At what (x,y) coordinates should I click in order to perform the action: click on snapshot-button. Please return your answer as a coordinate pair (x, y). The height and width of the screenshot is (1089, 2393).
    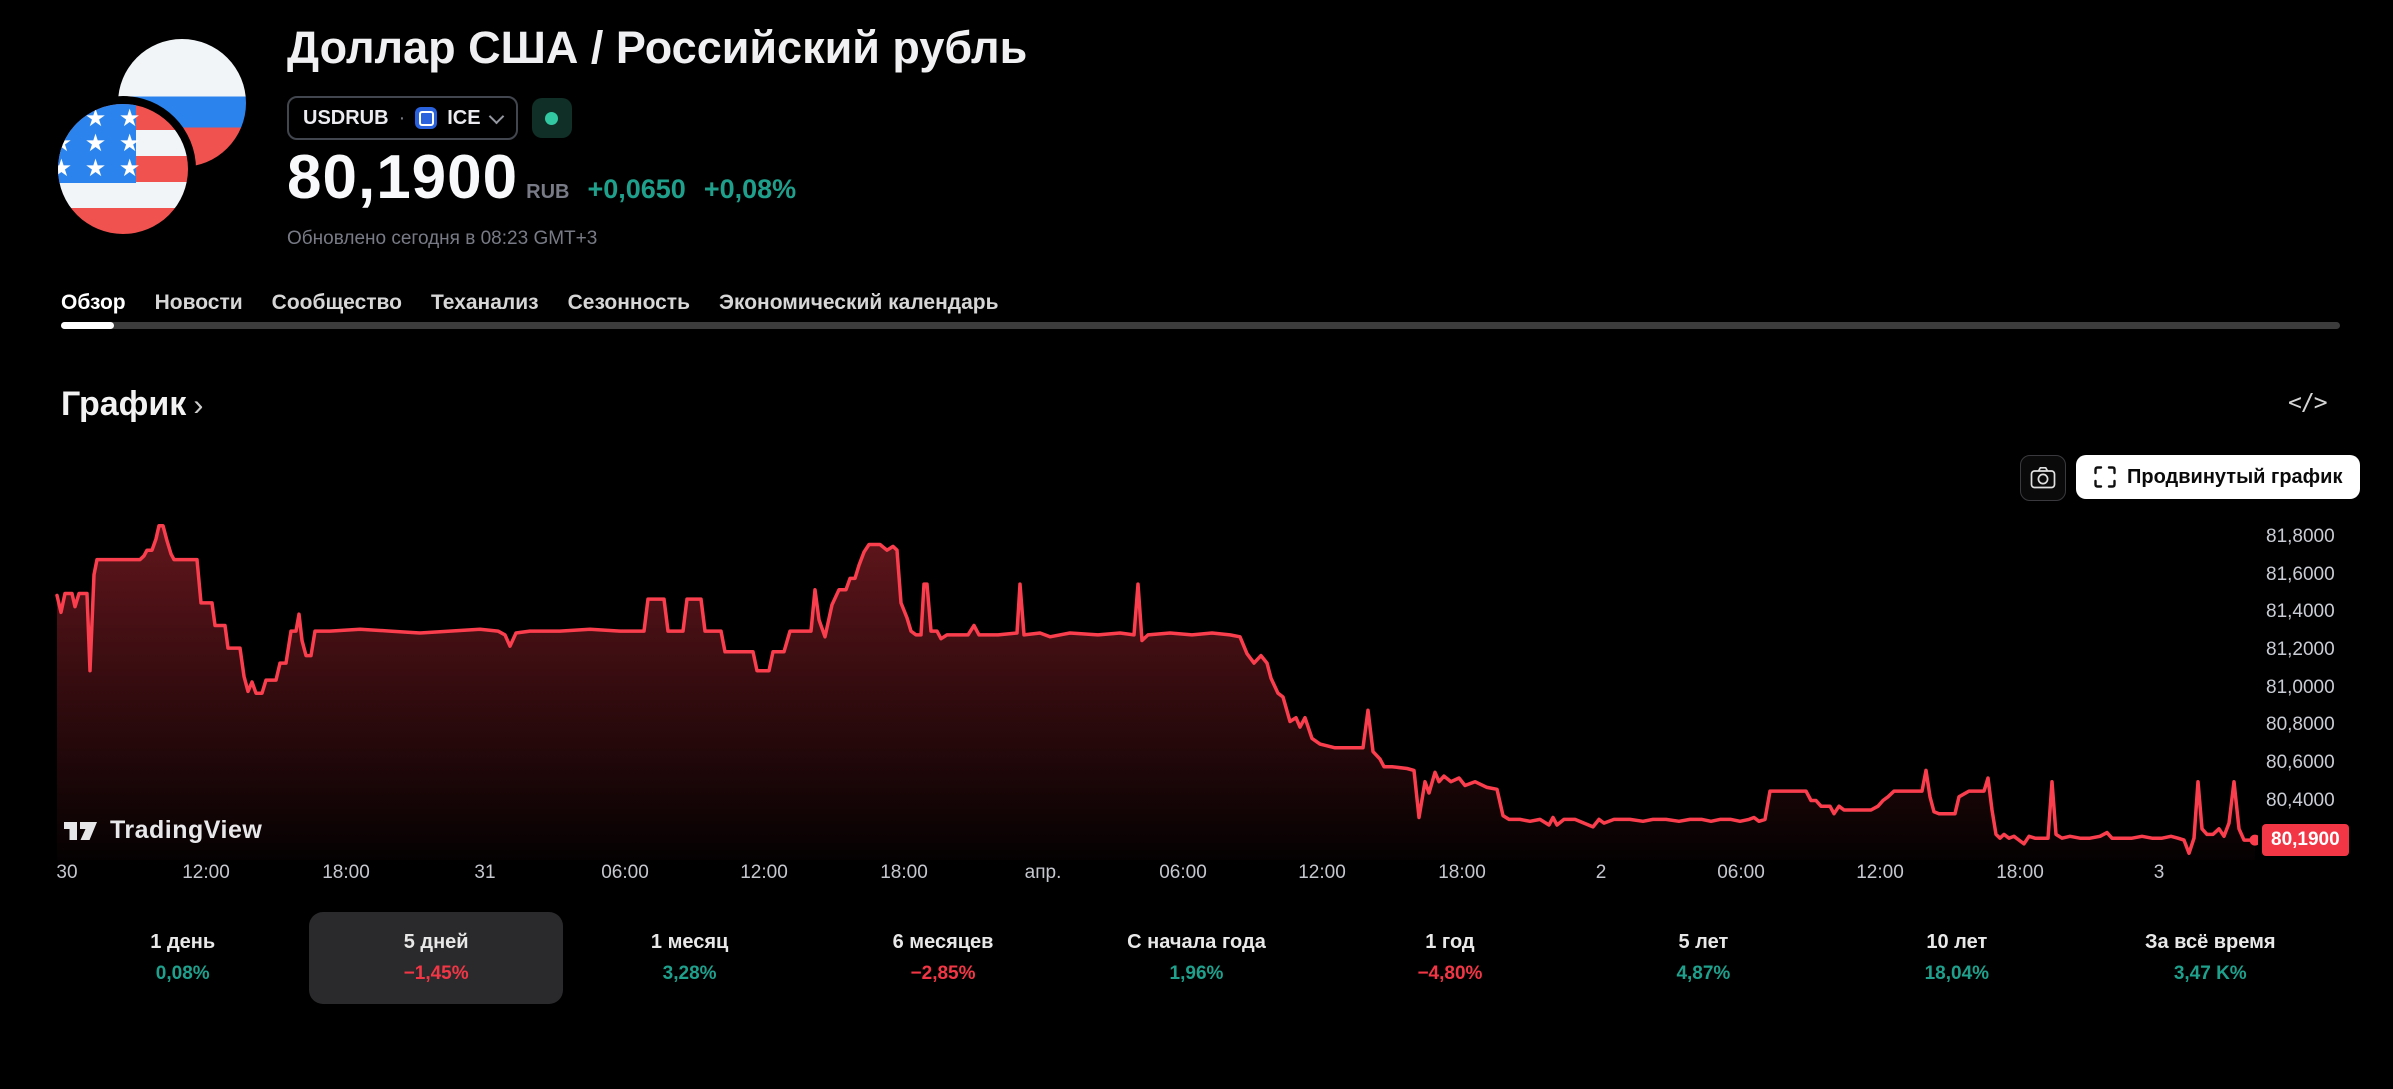
    Looking at the image, I should click on (2043, 478).